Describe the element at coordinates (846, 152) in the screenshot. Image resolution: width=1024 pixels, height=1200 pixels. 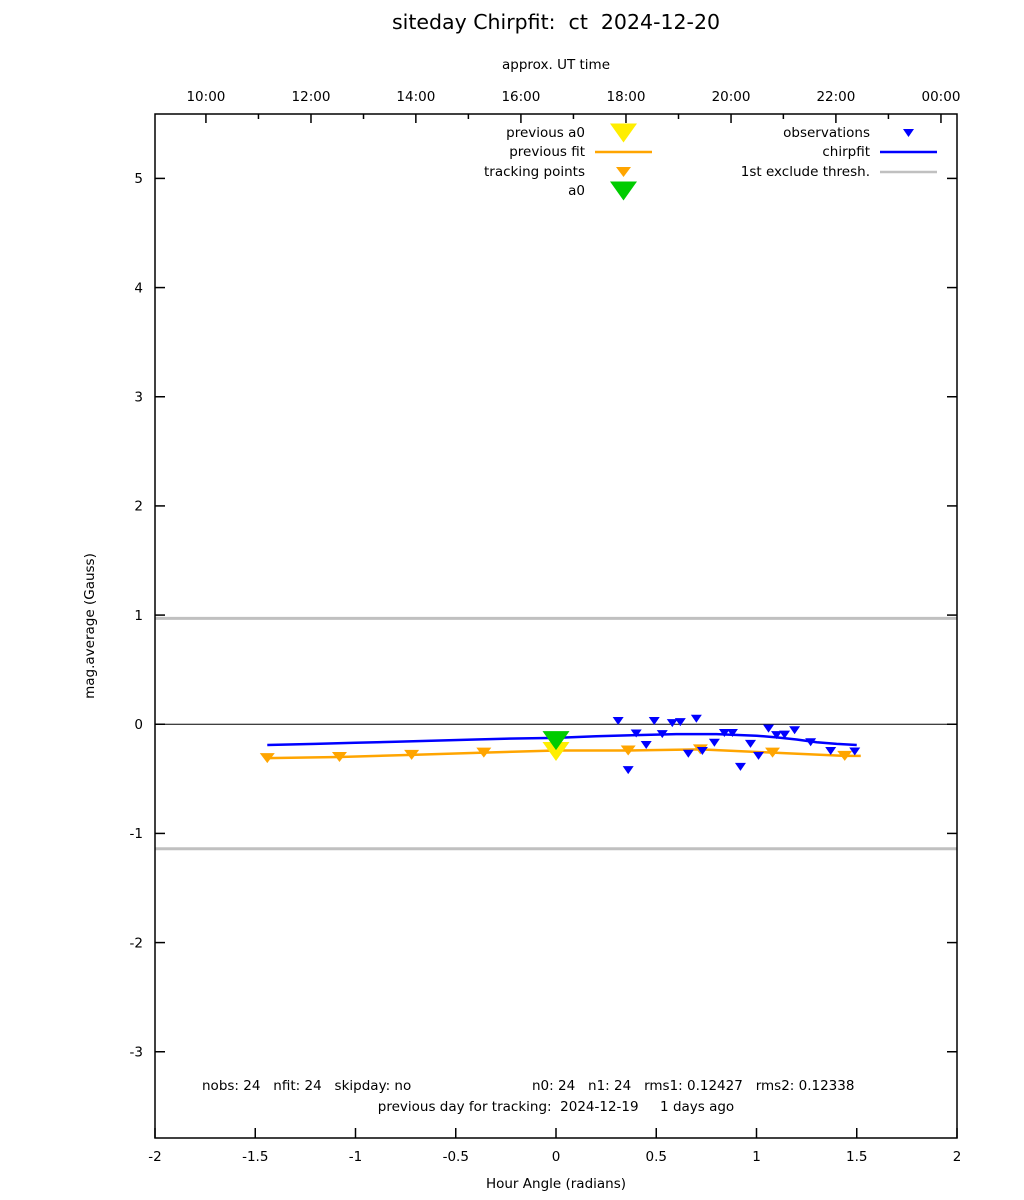
I see `legend-label: chirpfit` at that location.